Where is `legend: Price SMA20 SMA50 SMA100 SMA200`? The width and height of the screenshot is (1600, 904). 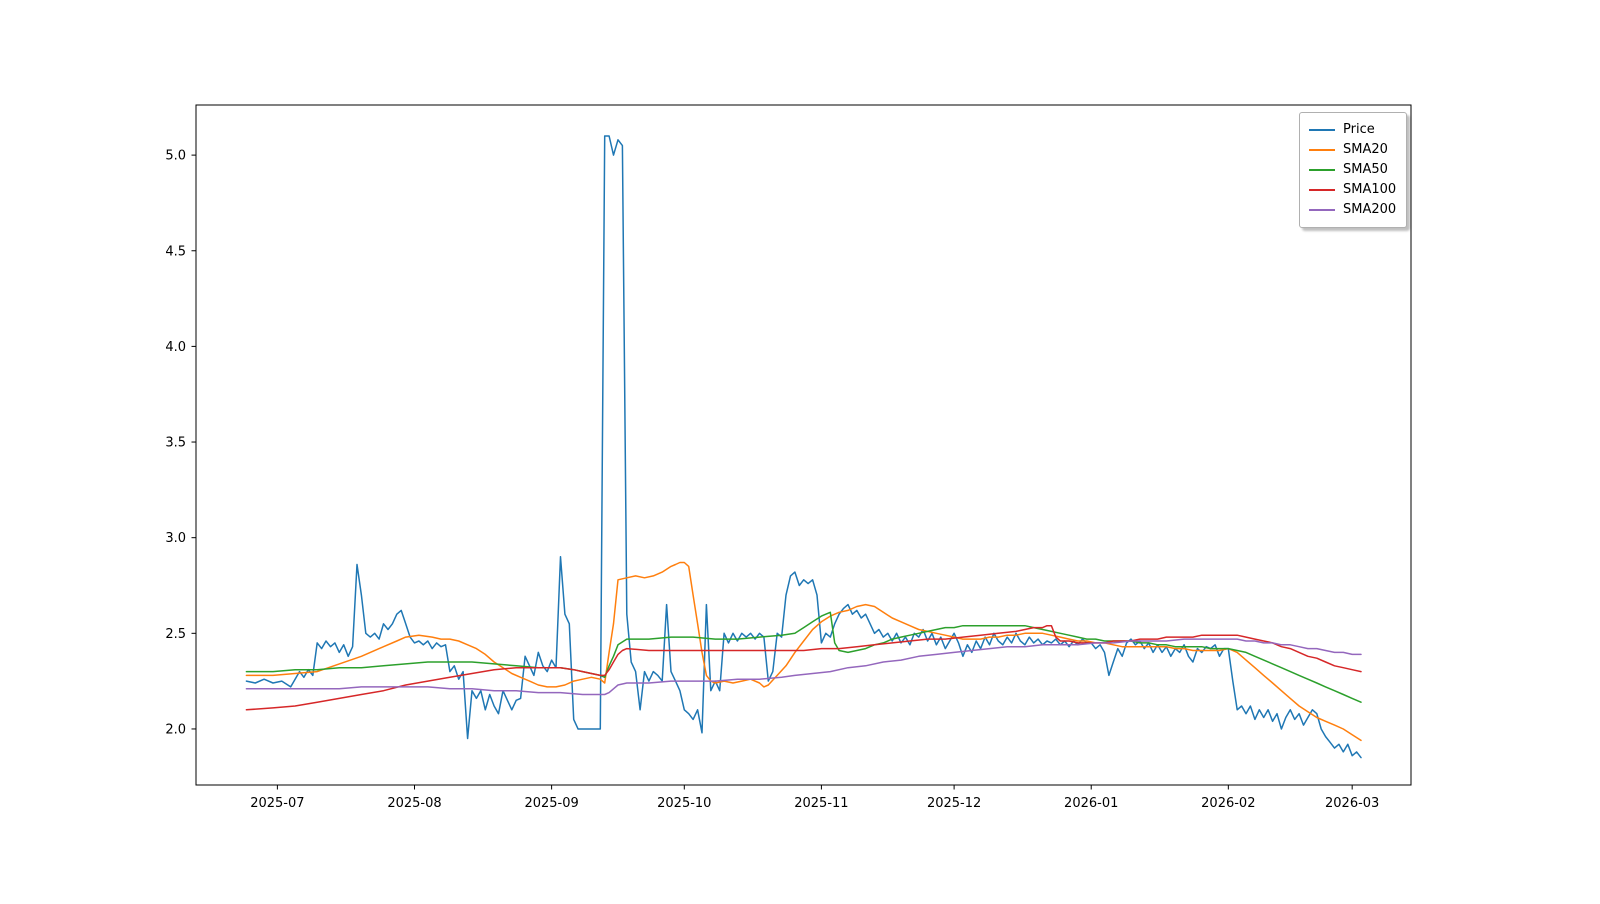 legend: Price SMA20 SMA50 SMA100 SMA200 is located at coordinates (1353, 170).